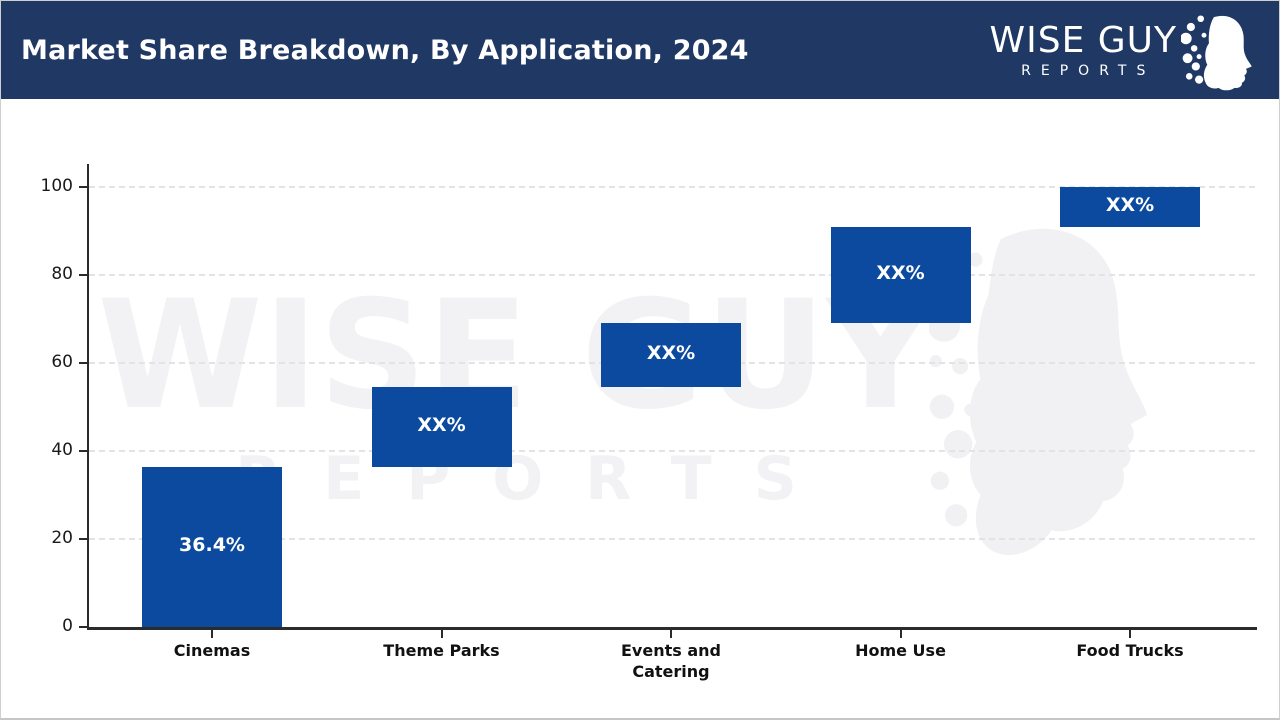 The height and width of the screenshot is (720, 1280). I want to click on y-tick-label-40: 40, so click(62, 450).